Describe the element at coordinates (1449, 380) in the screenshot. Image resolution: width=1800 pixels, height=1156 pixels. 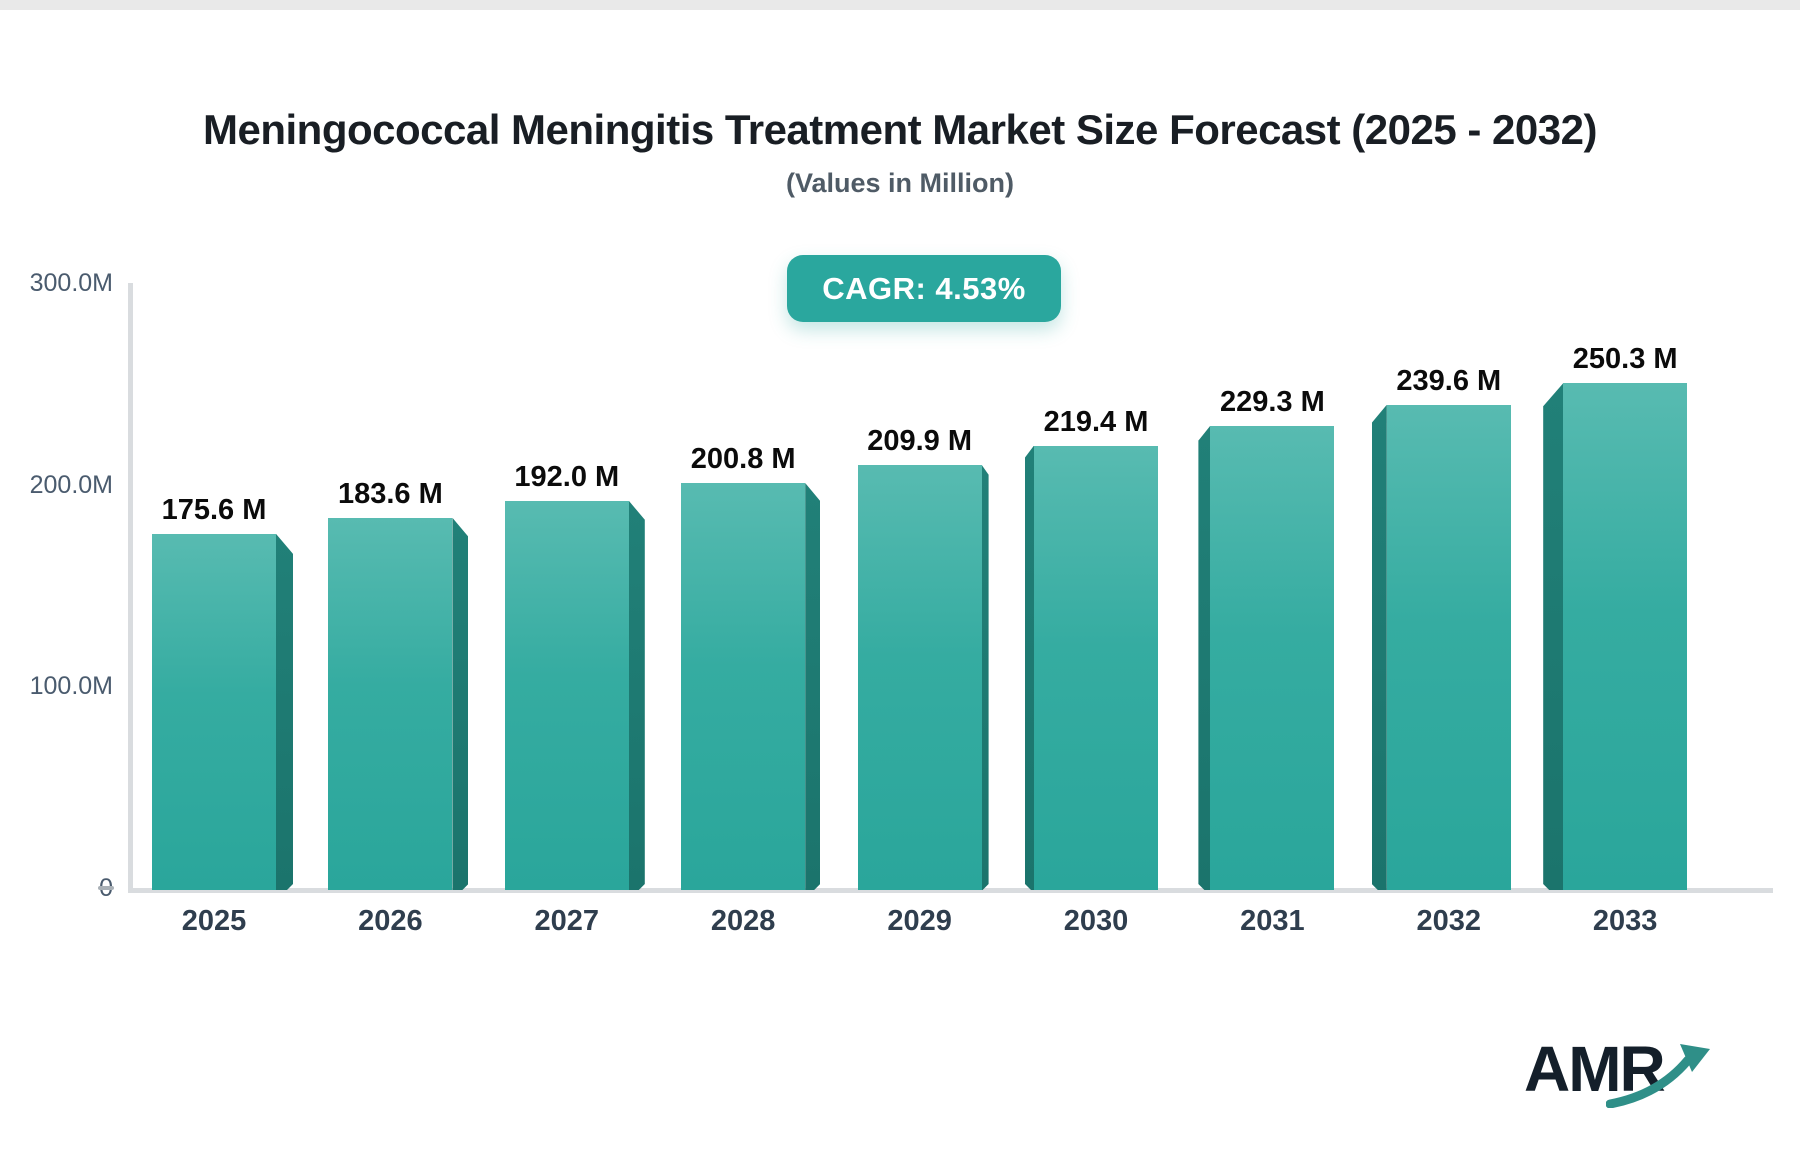
I see `bar-value-label: 239.6 M` at that location.